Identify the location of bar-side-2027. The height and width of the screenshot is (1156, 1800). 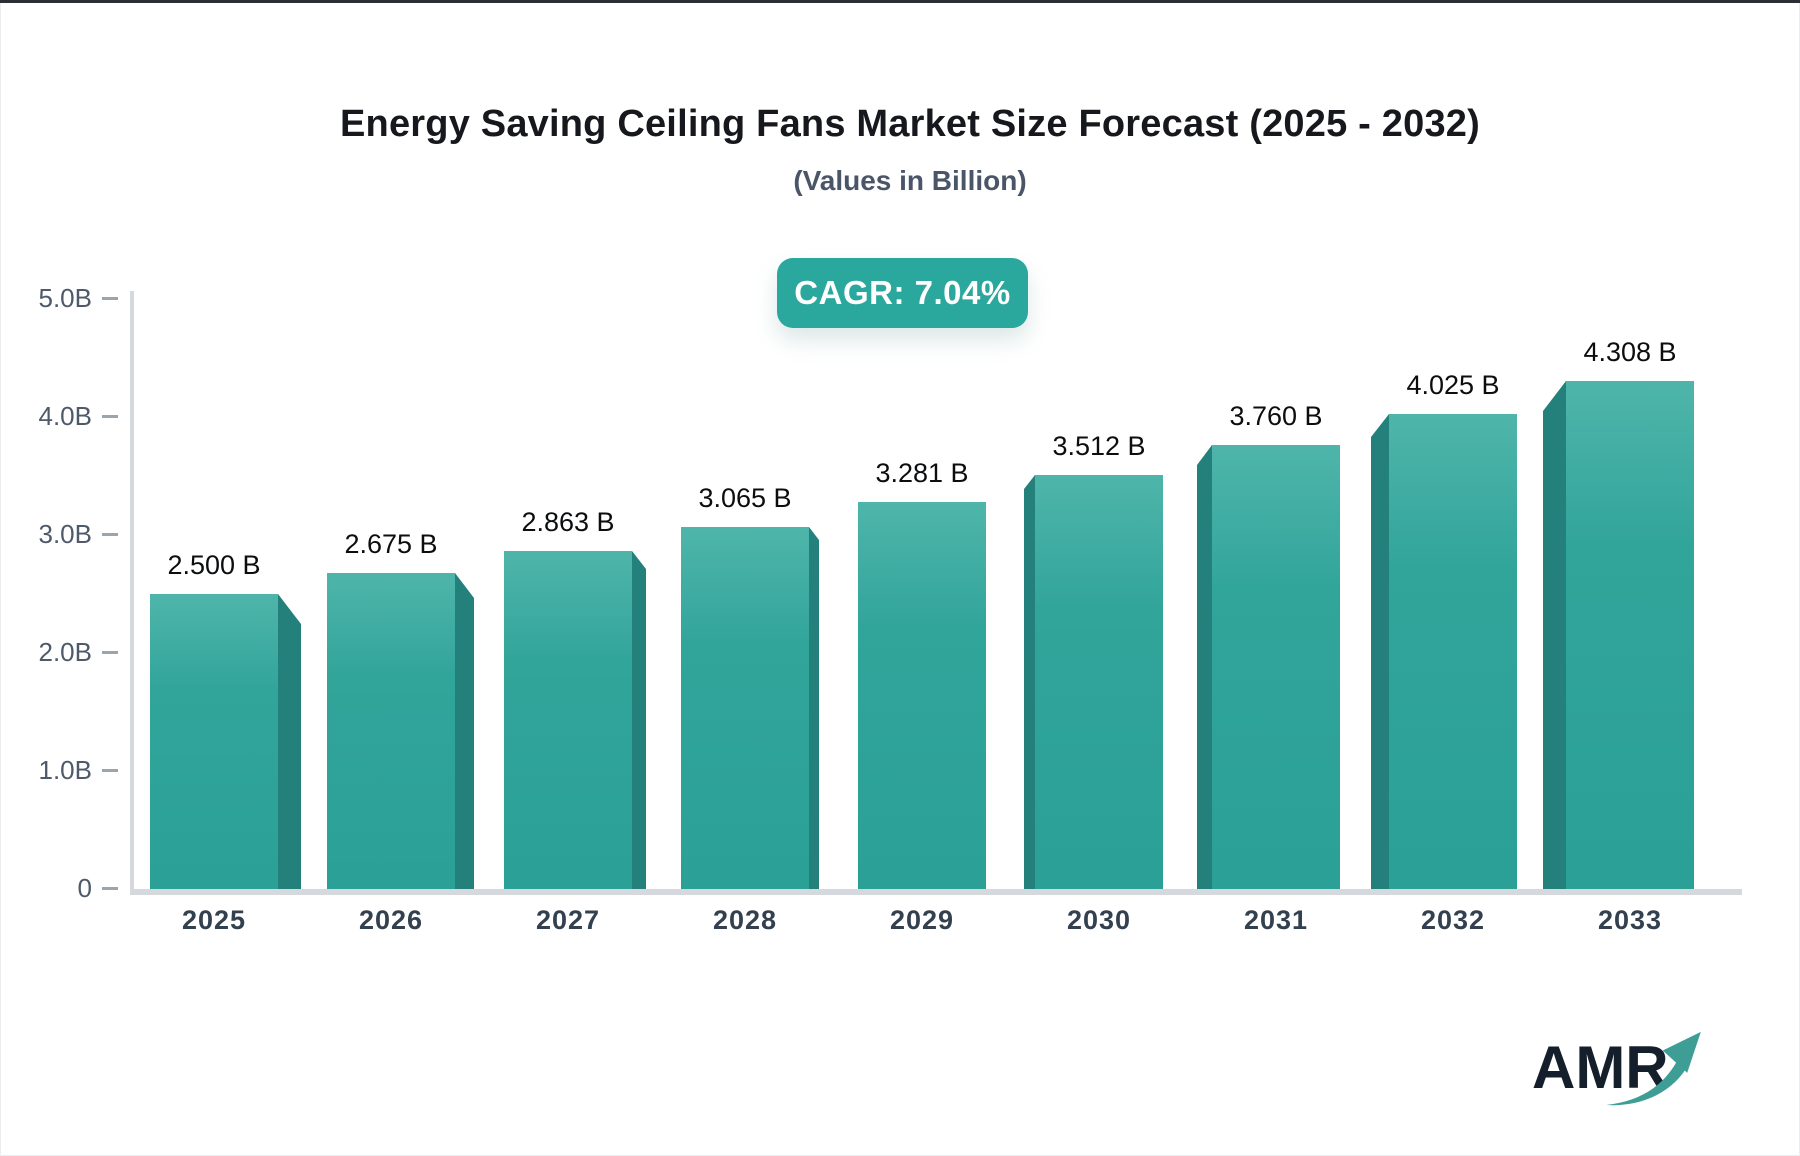
(639, 720).